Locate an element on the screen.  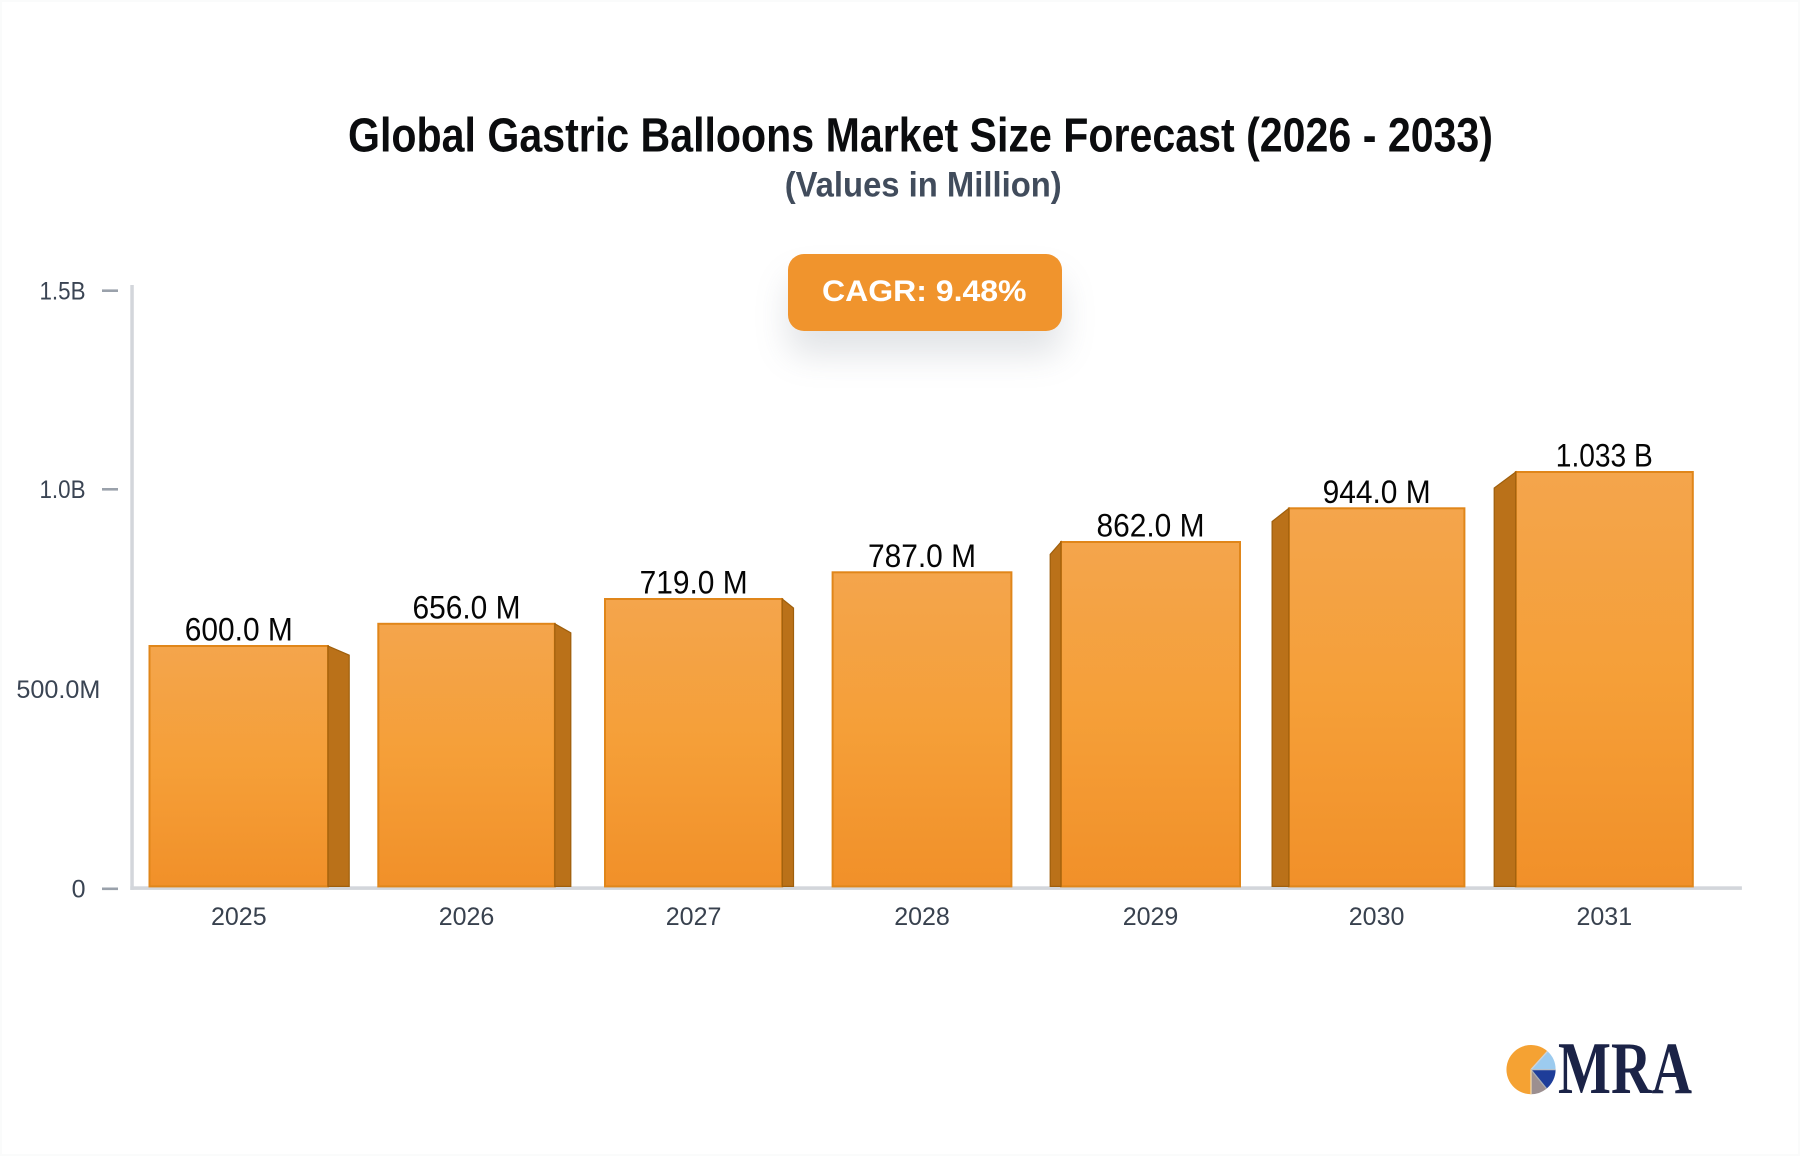
svg-text: 500.0M is located at coordinates (58, 690).